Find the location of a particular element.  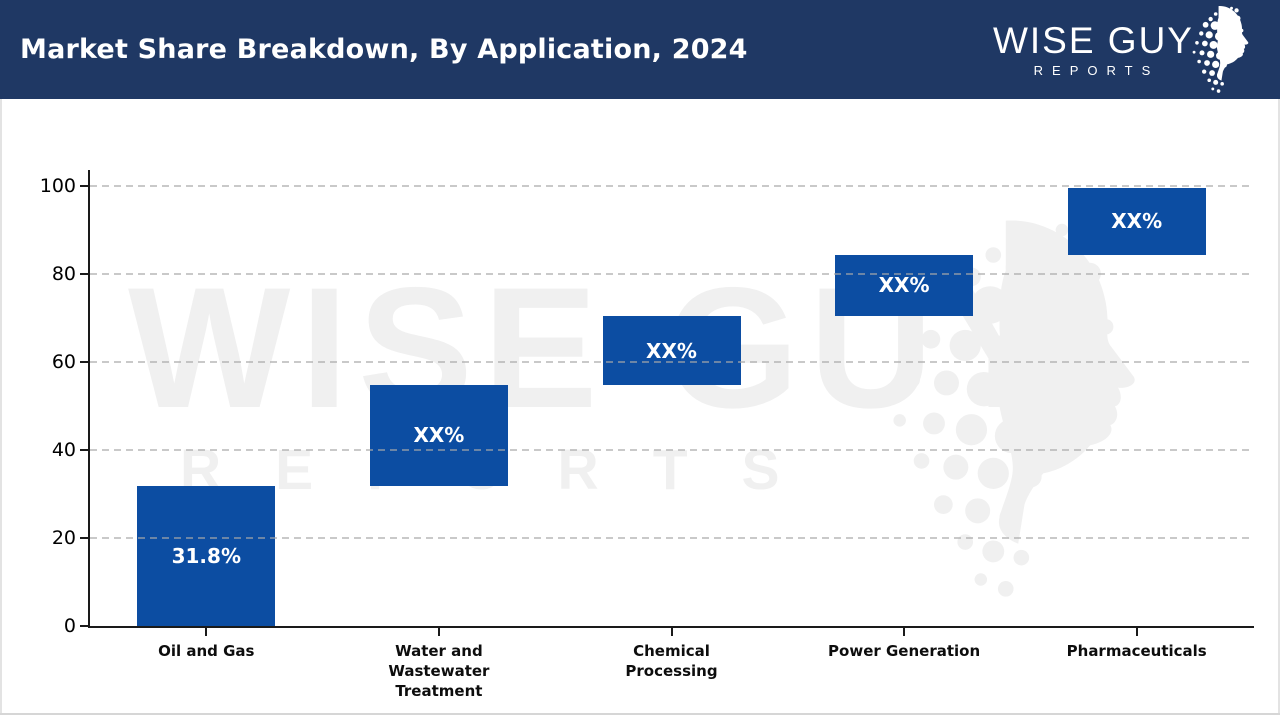

bar-value-label-chemical-processing: XX% is located at coordinates (671, 350).